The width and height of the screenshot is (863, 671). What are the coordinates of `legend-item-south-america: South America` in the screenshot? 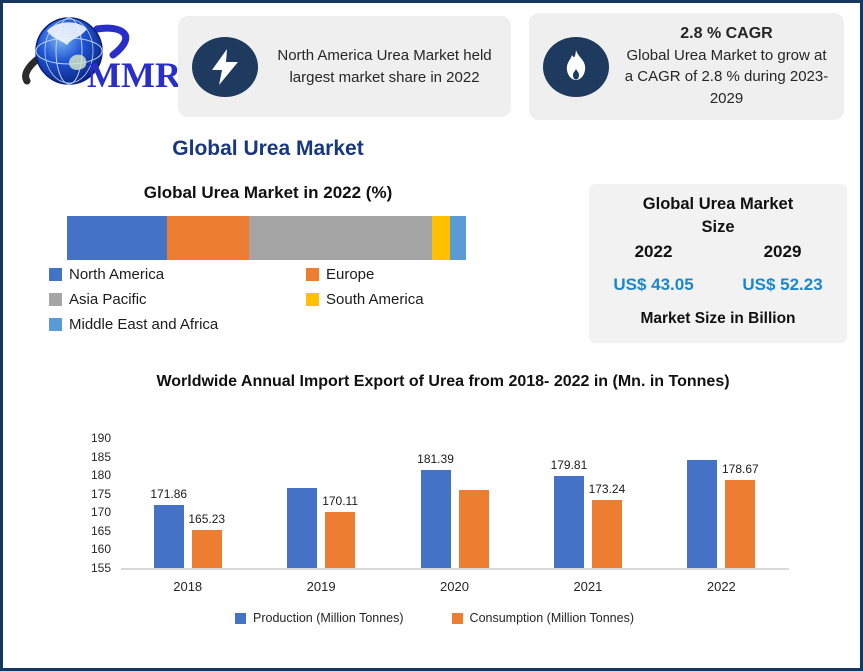 It's located at (397, 299).